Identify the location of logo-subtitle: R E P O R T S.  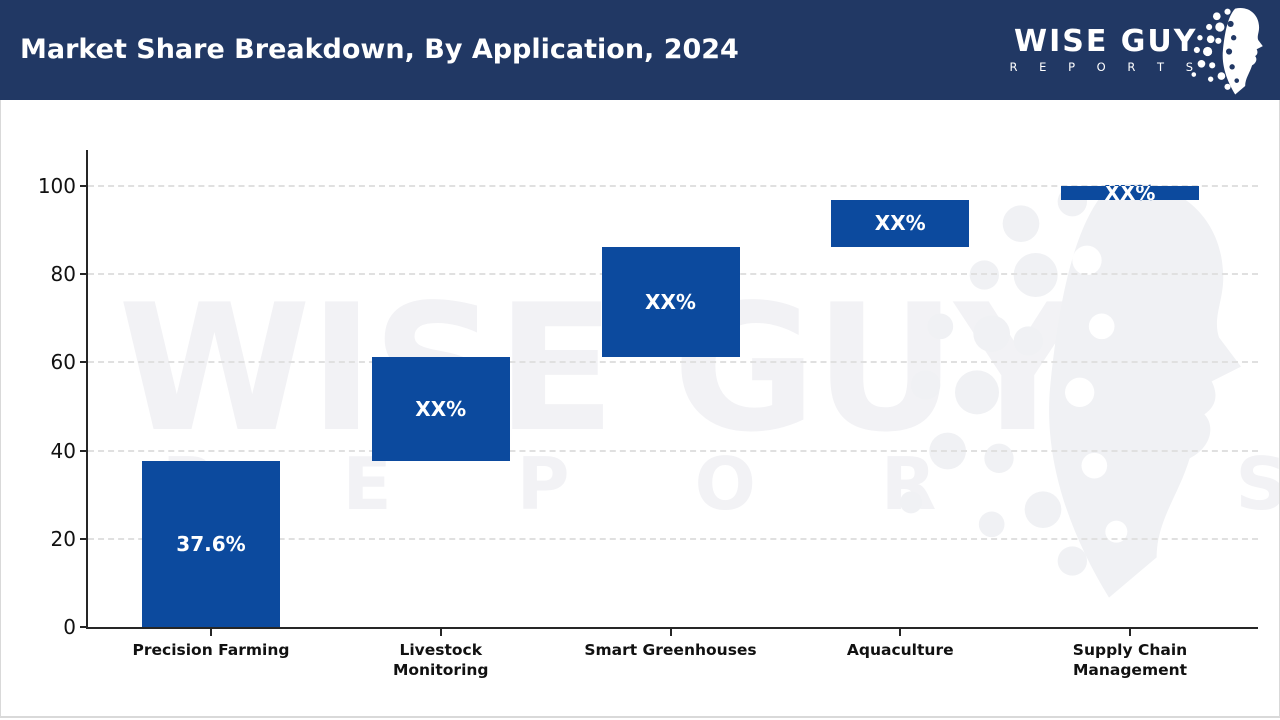
(1105, 66).